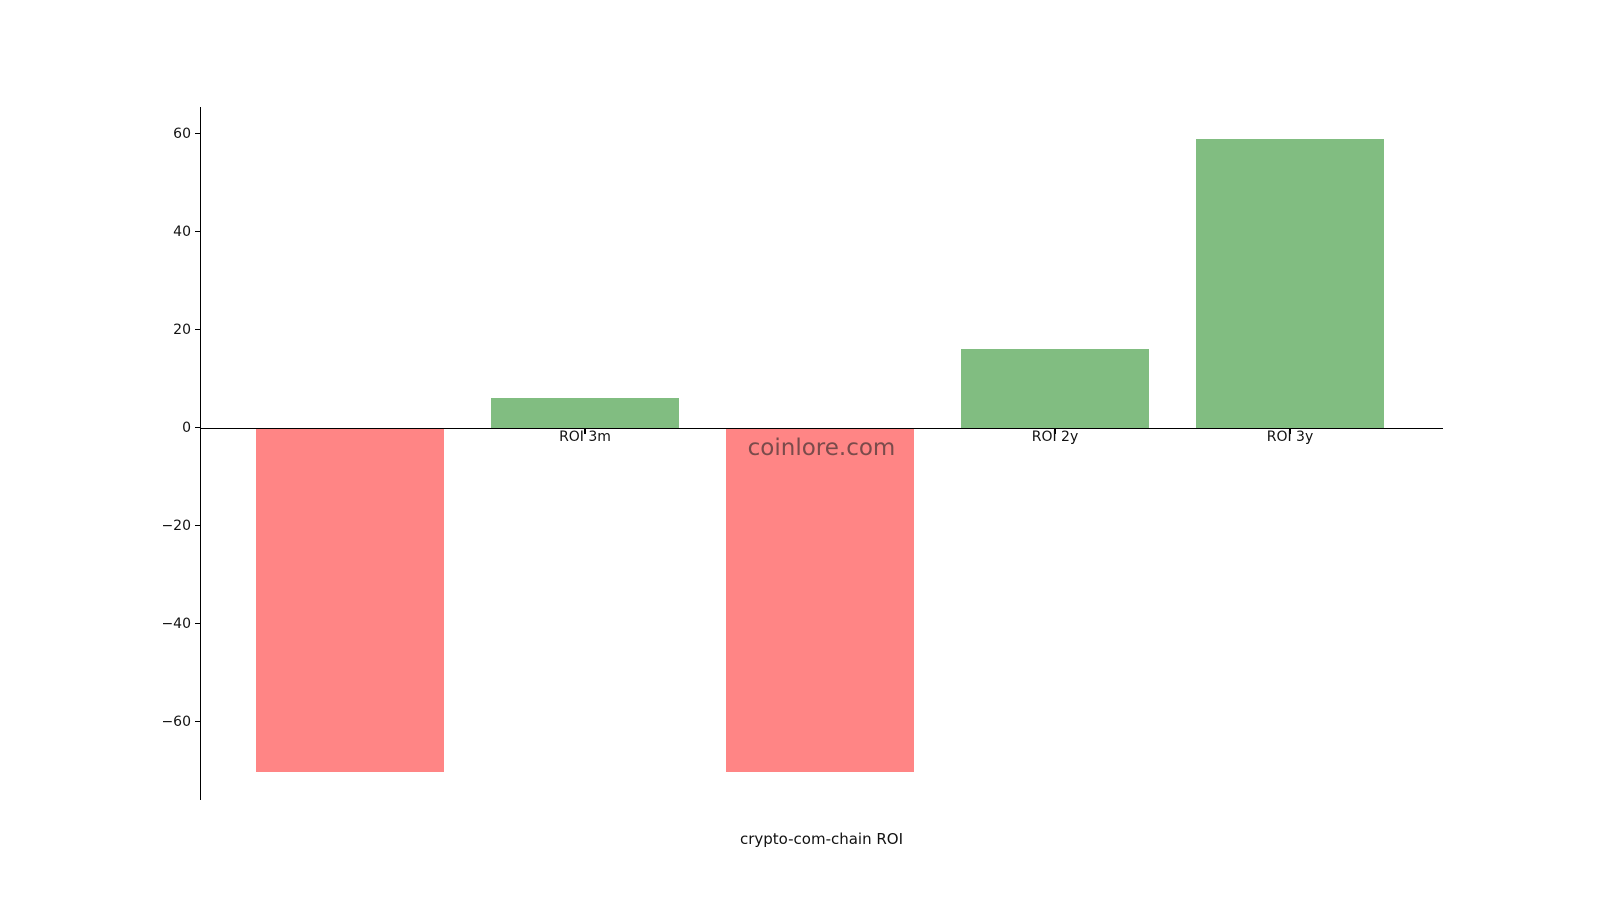 The image size is (1600, 900). I want to click on bar-1-roi-3m, so click(585, 413).